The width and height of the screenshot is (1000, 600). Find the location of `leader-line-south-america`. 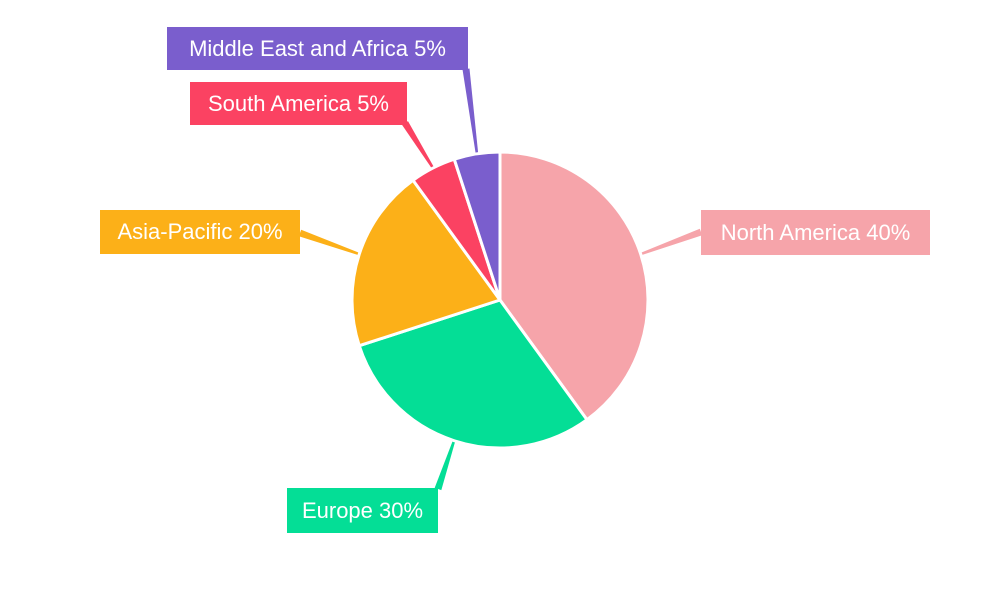

leader-line-south-america is located at coordinates (418, 145).